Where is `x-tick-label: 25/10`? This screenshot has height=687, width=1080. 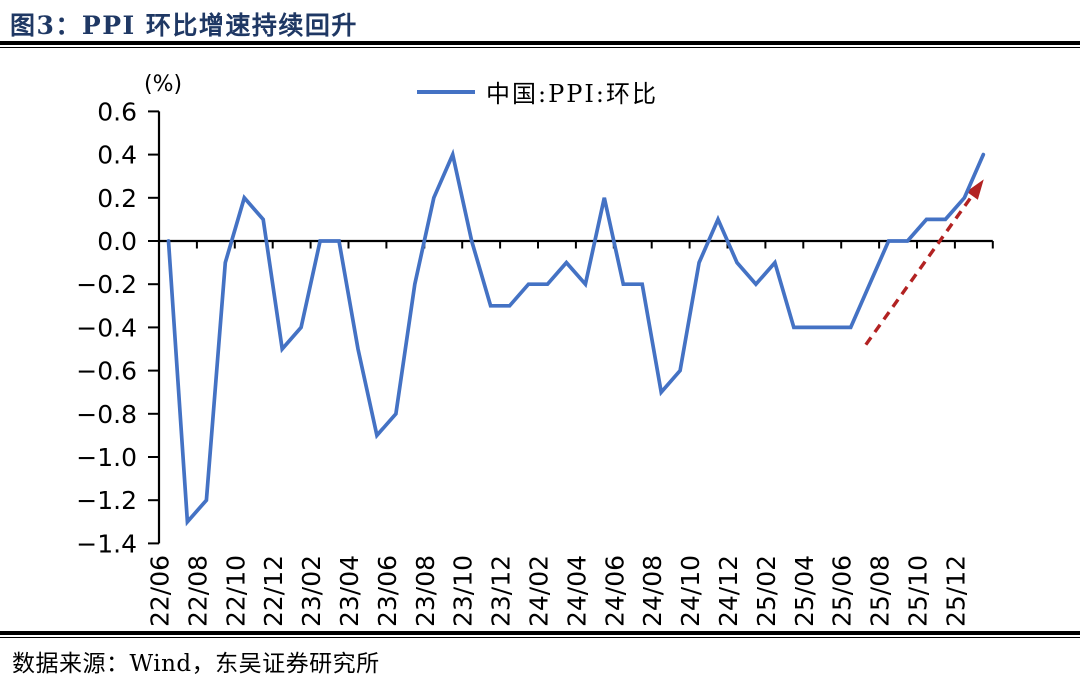
x-tick-label: 25/10 is located at coordinates (918, 591).